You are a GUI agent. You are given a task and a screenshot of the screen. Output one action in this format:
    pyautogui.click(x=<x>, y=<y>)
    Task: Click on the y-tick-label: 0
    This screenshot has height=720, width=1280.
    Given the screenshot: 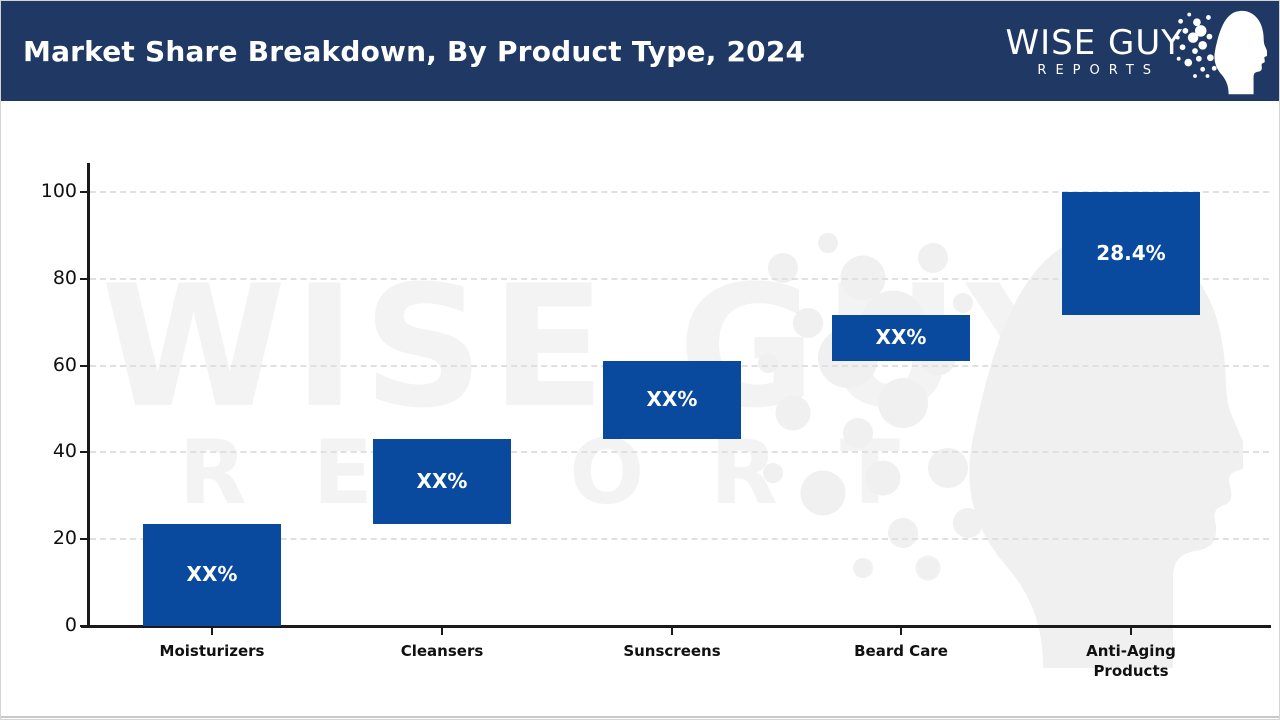 What is the action you would take?
    pyautogui.click(x=70, y=625)
    